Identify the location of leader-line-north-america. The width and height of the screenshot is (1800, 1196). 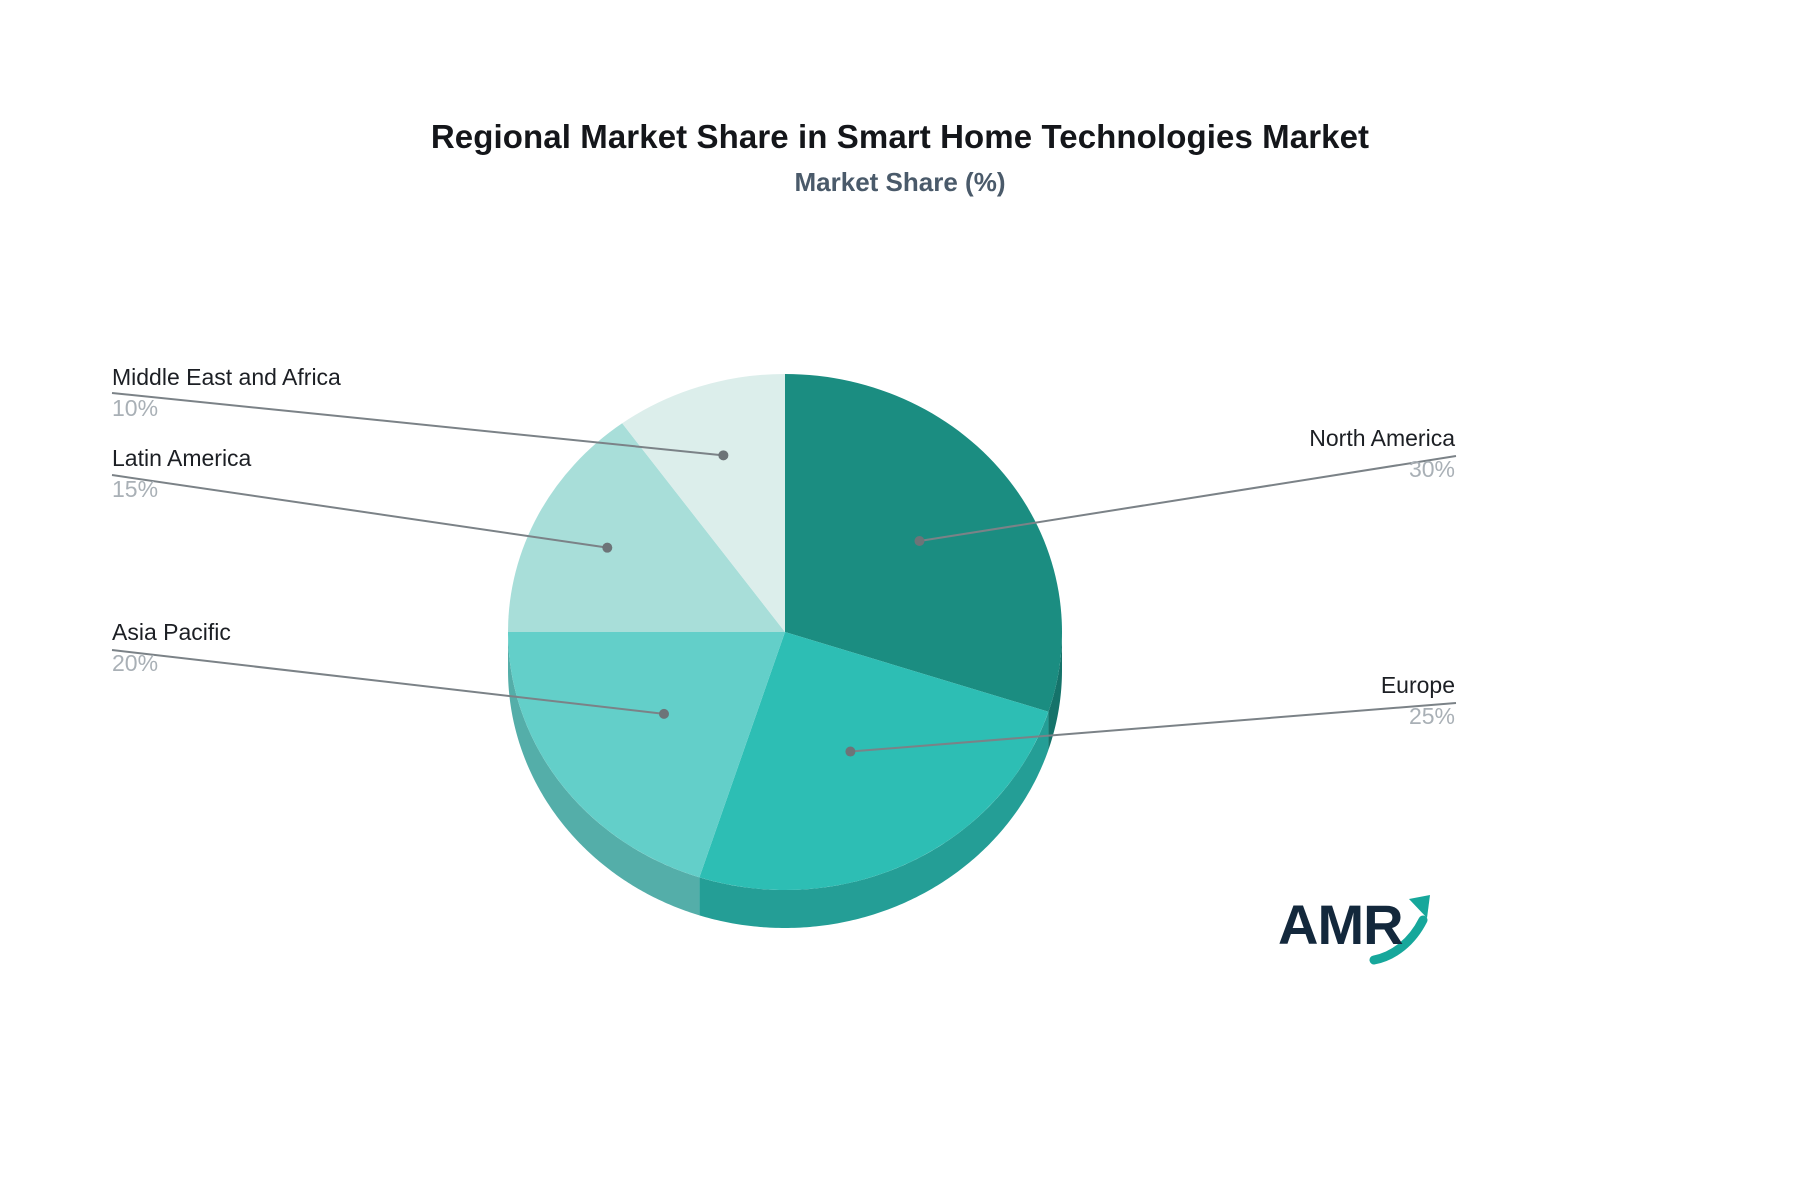
(1188, 498).